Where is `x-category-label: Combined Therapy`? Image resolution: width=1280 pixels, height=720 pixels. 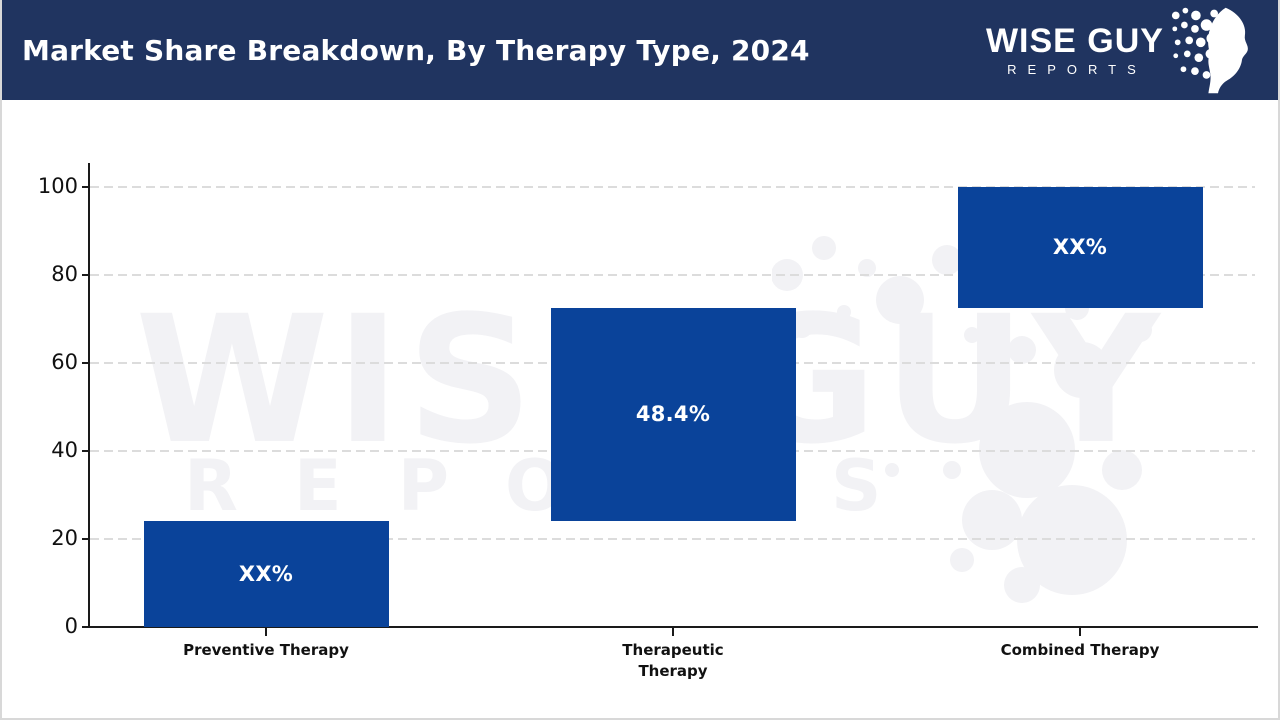
x-category-label: Combined Therapy is located at coordinates (1080, 650).